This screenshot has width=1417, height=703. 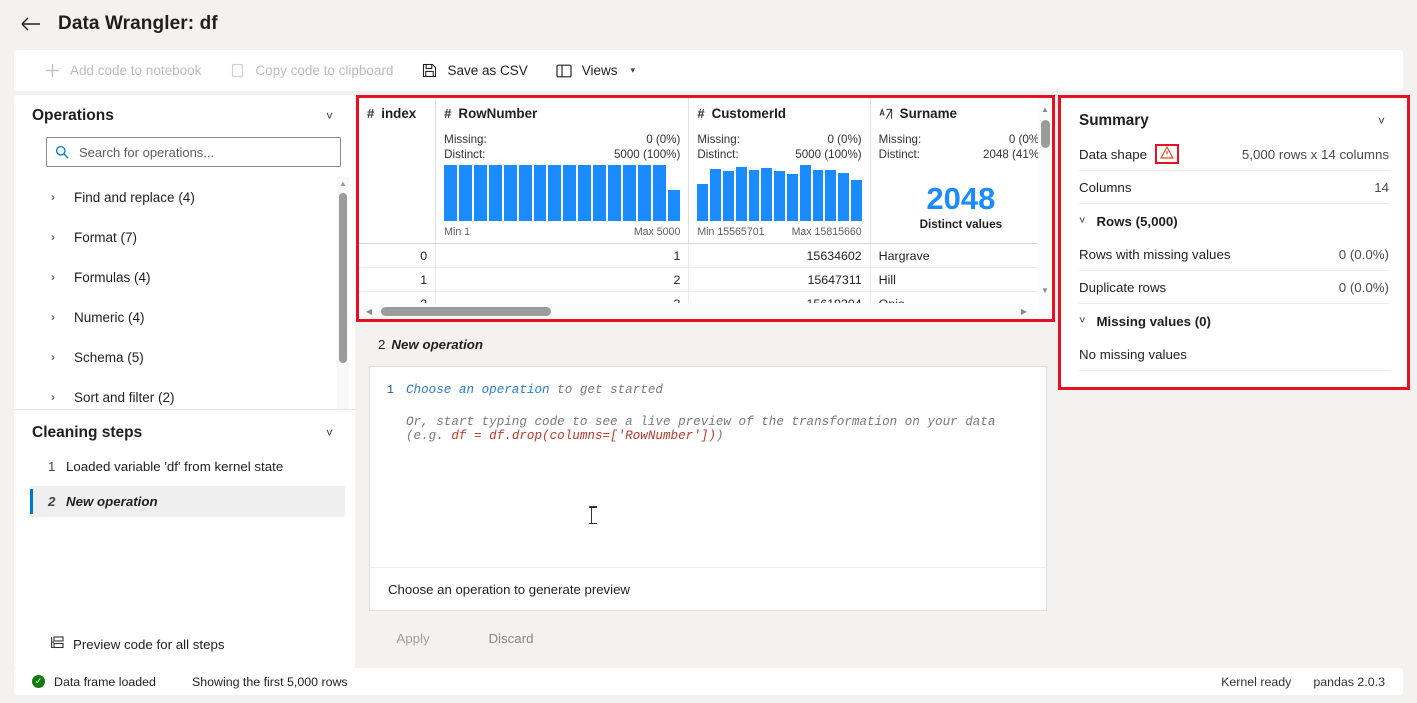 I want to click on warning-triangle-icon, so click(x=1167, y=153).